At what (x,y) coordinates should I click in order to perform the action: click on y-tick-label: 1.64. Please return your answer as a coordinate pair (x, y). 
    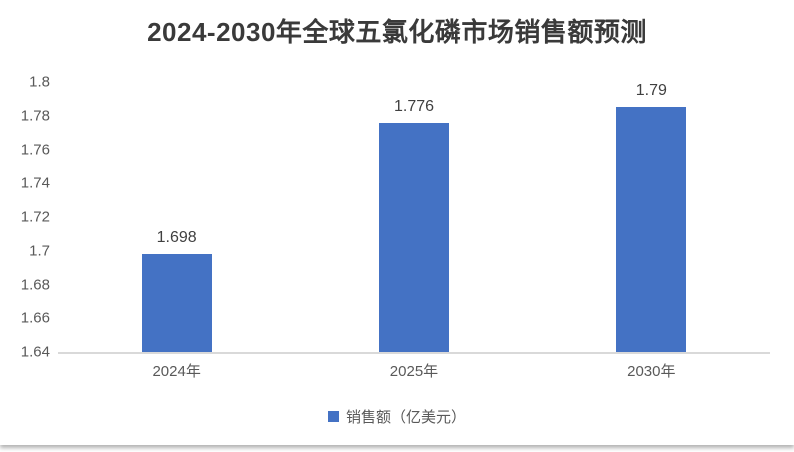
    Looking at the image, I should click on (35, 352).